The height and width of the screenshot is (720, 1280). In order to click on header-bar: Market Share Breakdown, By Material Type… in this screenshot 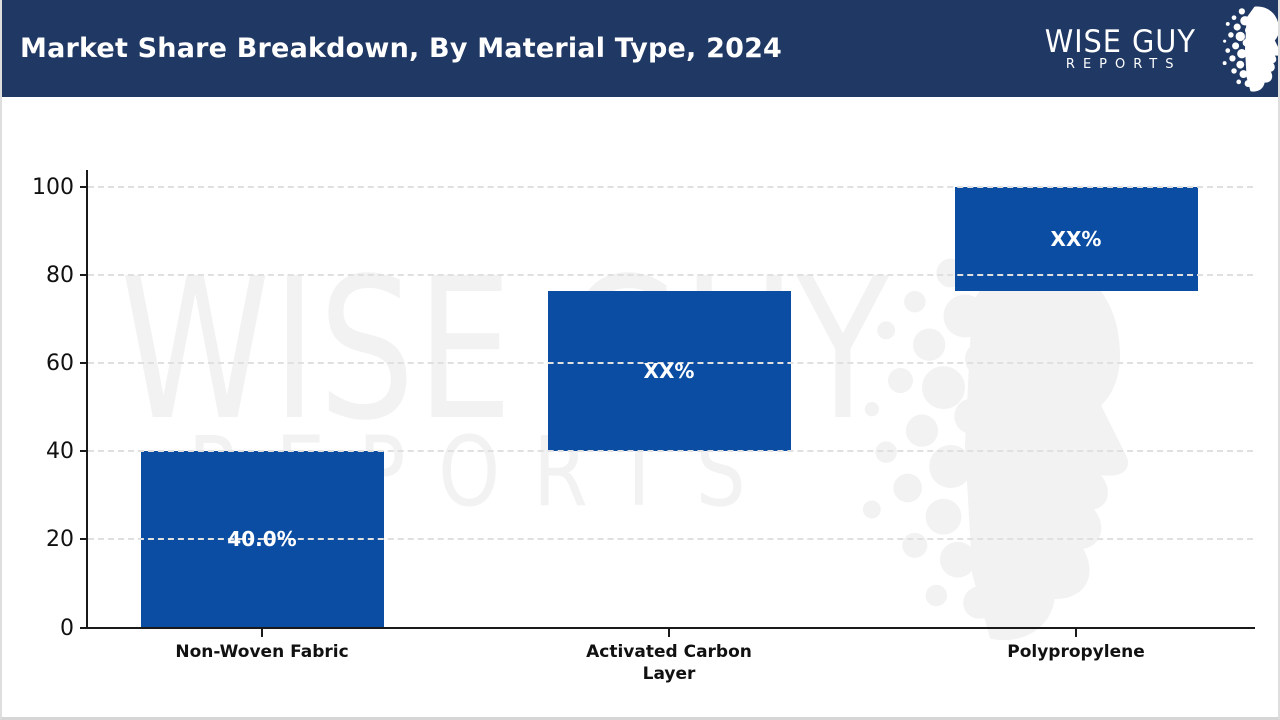, I will do `click(640, 48)`.